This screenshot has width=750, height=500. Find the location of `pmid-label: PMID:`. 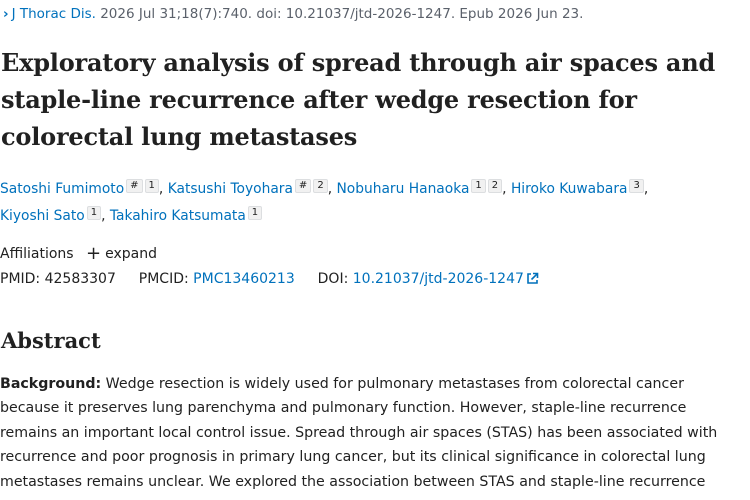

pmid-label: PMID: is located at coordinates (20, 279).